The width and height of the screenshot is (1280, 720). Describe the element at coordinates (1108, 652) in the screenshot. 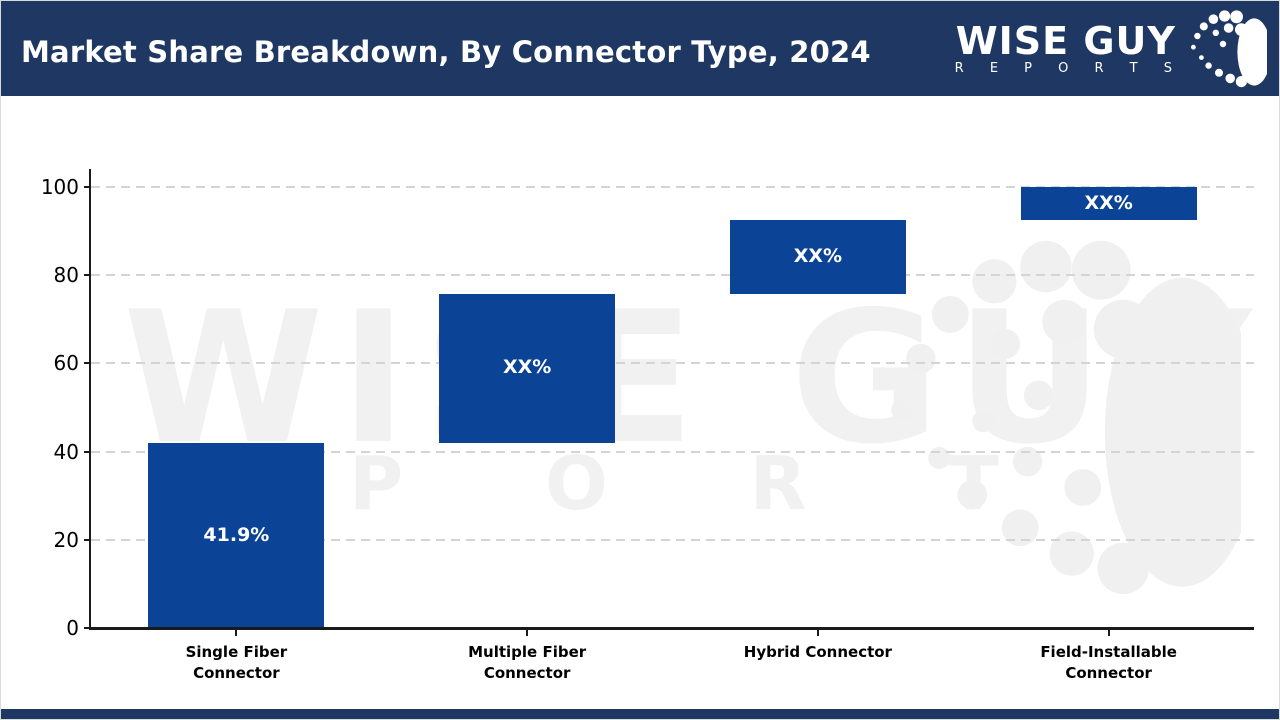

I see `x-category-label-line: Field-Installable` at that location.